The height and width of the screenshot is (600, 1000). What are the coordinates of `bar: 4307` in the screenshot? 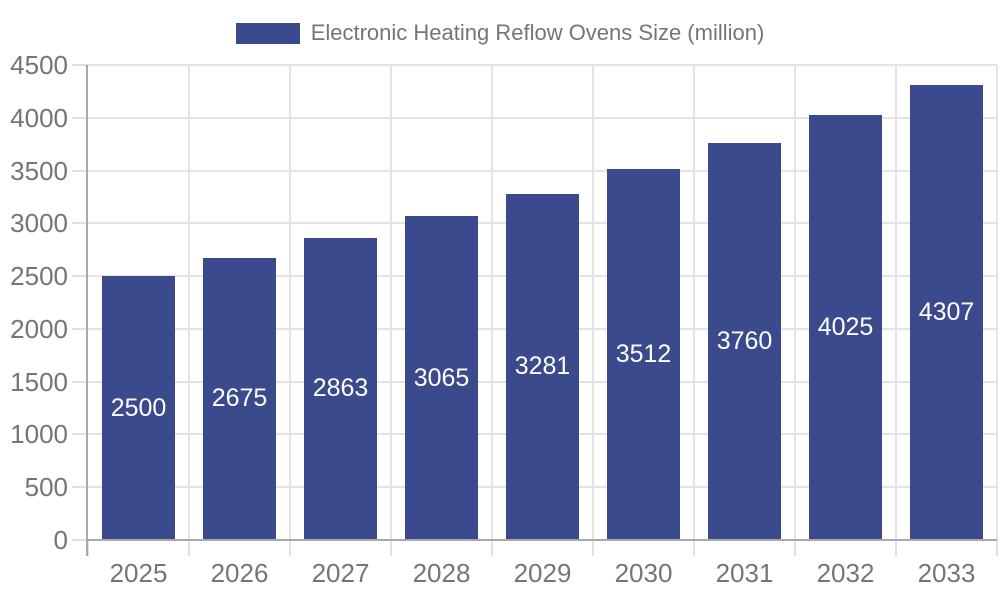 It's located at (946, 312).